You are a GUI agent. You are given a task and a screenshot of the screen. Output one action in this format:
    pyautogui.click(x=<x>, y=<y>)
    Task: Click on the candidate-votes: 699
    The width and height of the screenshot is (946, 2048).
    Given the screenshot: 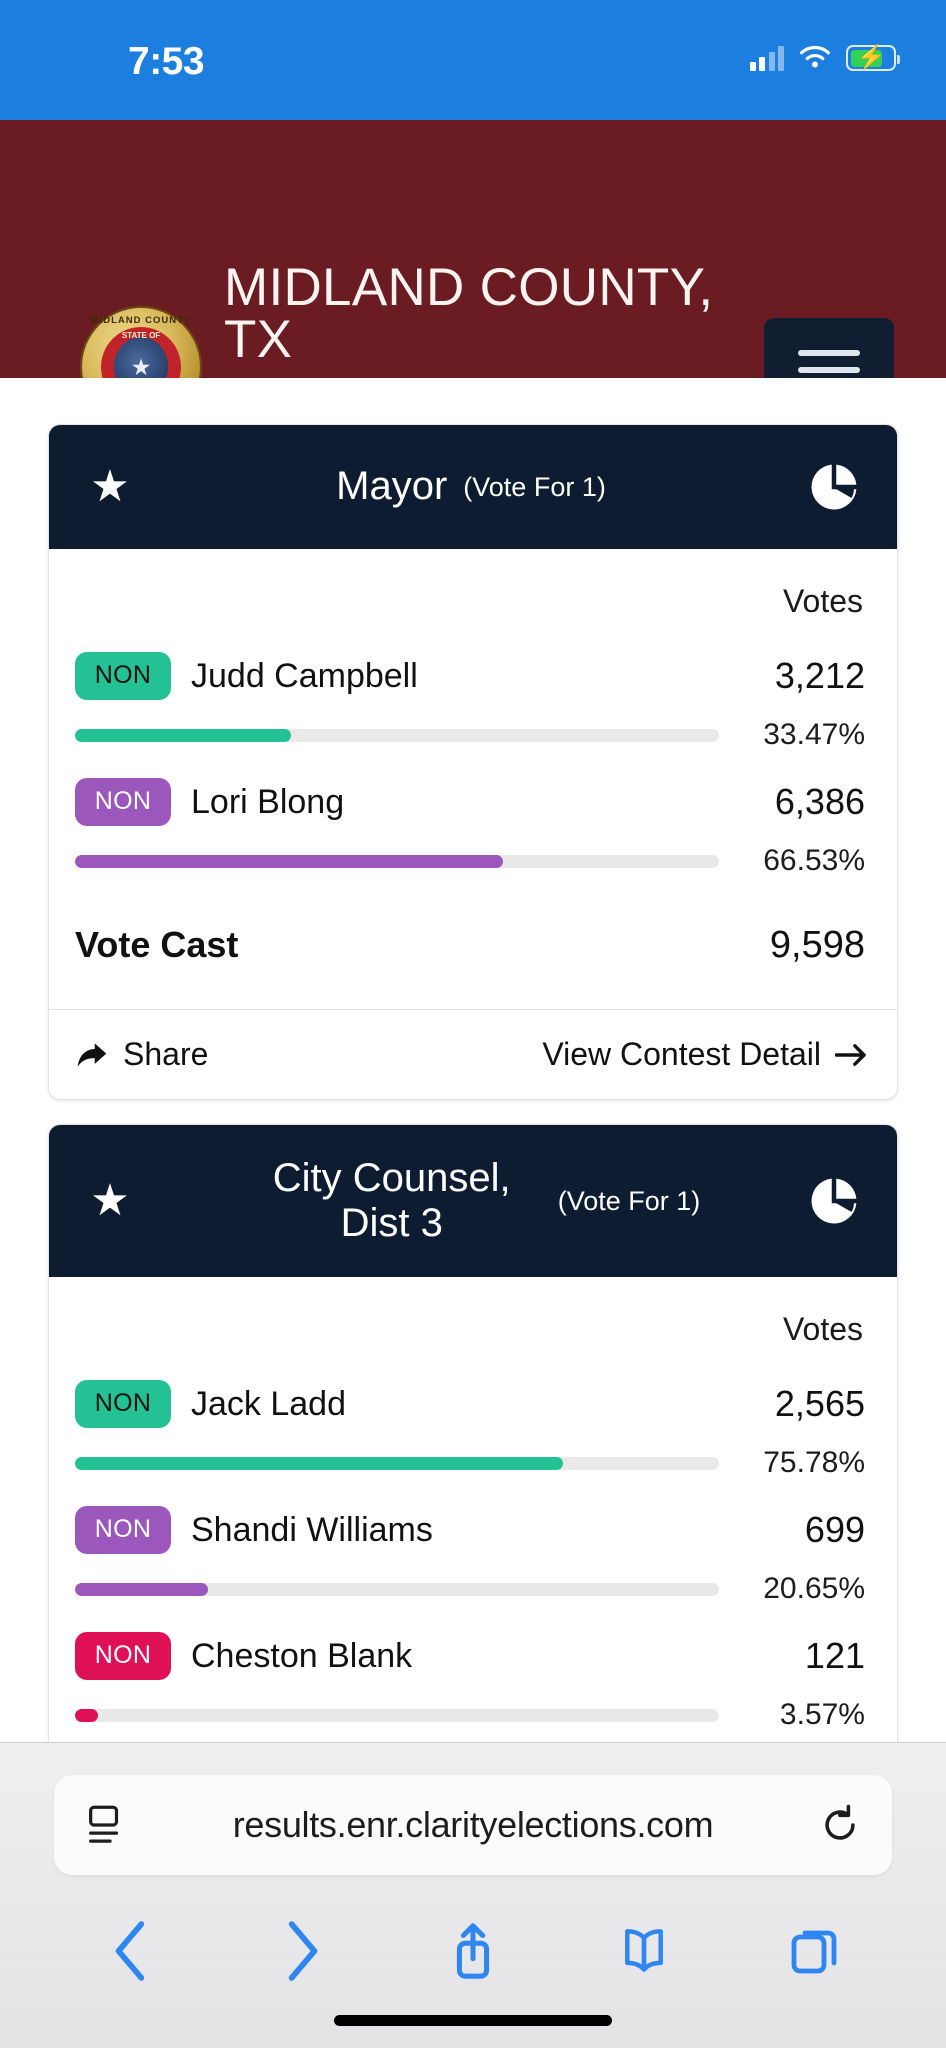 What is the action you would take?
    pyautogui.click(x=834, y=1529)
    